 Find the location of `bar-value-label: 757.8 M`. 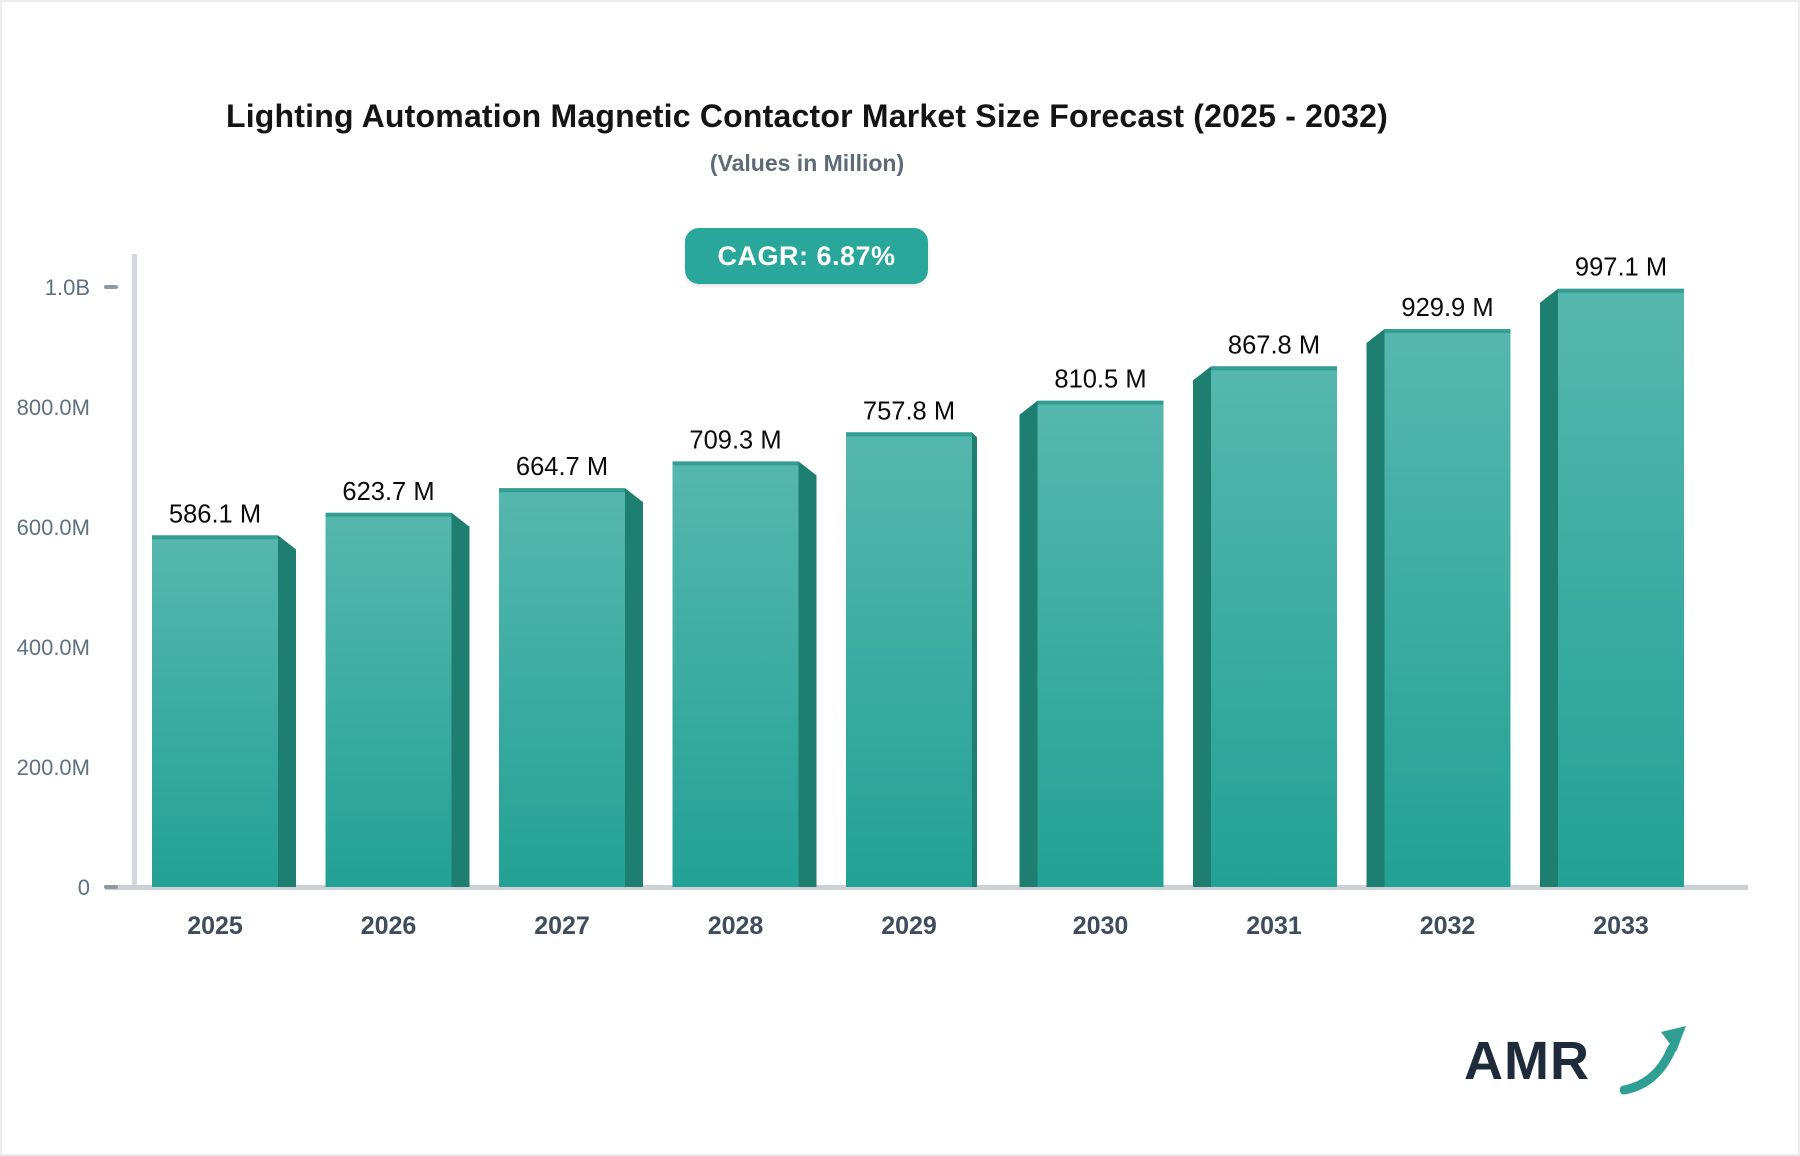

bar-value-label: 757.8 M is located at coordinates (909, 411).